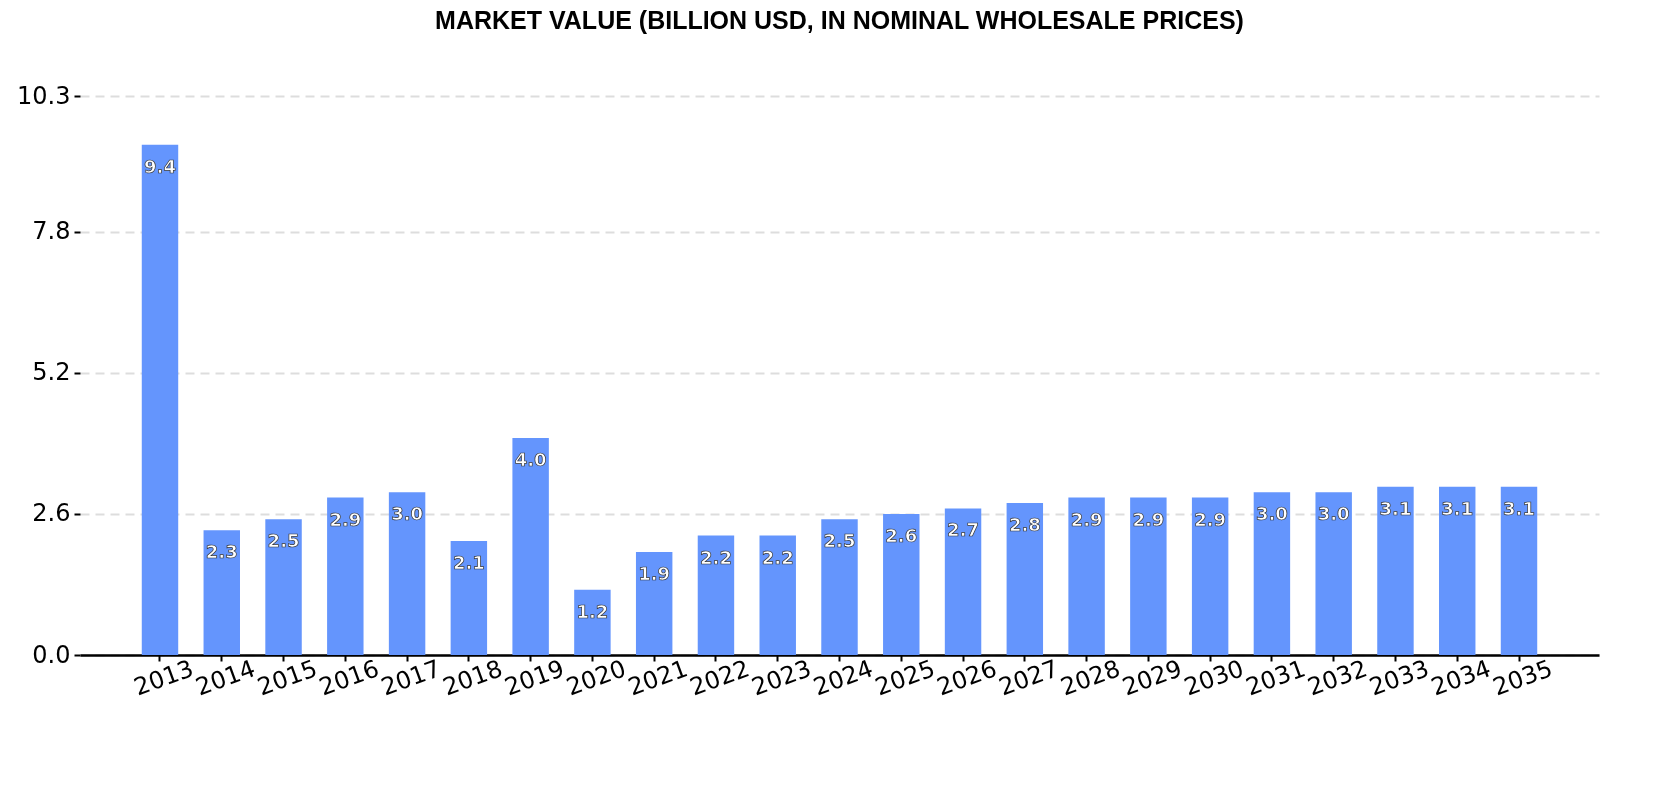 Image resolution: width=1680 pixels, height=800 pixels. Describe the element at coordinates (51, 231) in the screenshot. I see `y-tick-label: 7.8` at that location.